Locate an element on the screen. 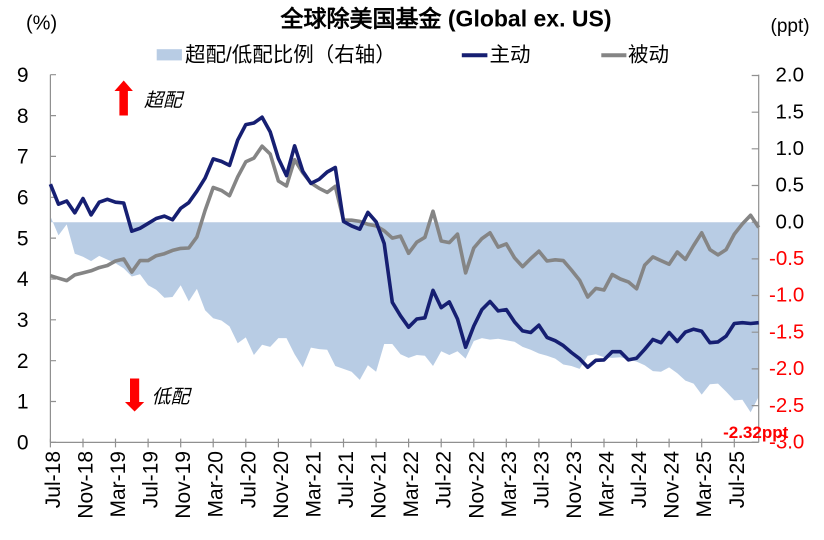 The width and height of the screenshot is (824, 540). svg-text: Mar-19 is located at coordinates (118, 484).